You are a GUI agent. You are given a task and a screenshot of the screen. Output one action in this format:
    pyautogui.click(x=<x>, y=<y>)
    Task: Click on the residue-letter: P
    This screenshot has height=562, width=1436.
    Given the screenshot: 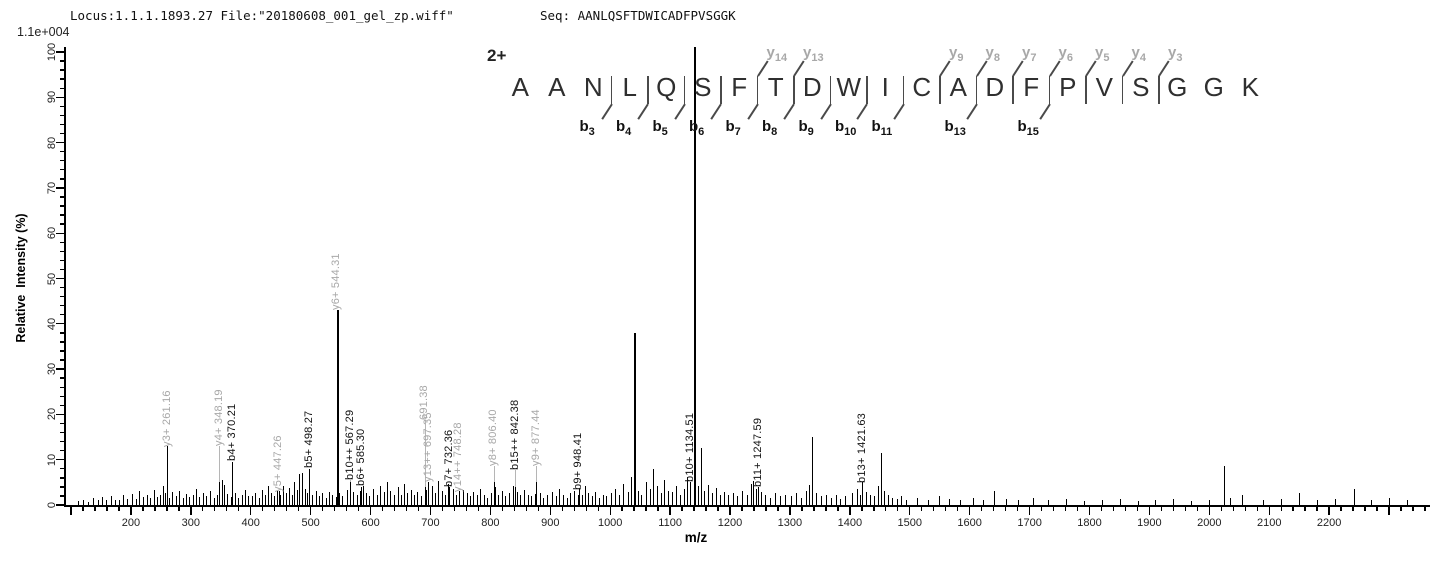 What is the action you would take?
    pyautogui.click(x=1068, y=87)
    